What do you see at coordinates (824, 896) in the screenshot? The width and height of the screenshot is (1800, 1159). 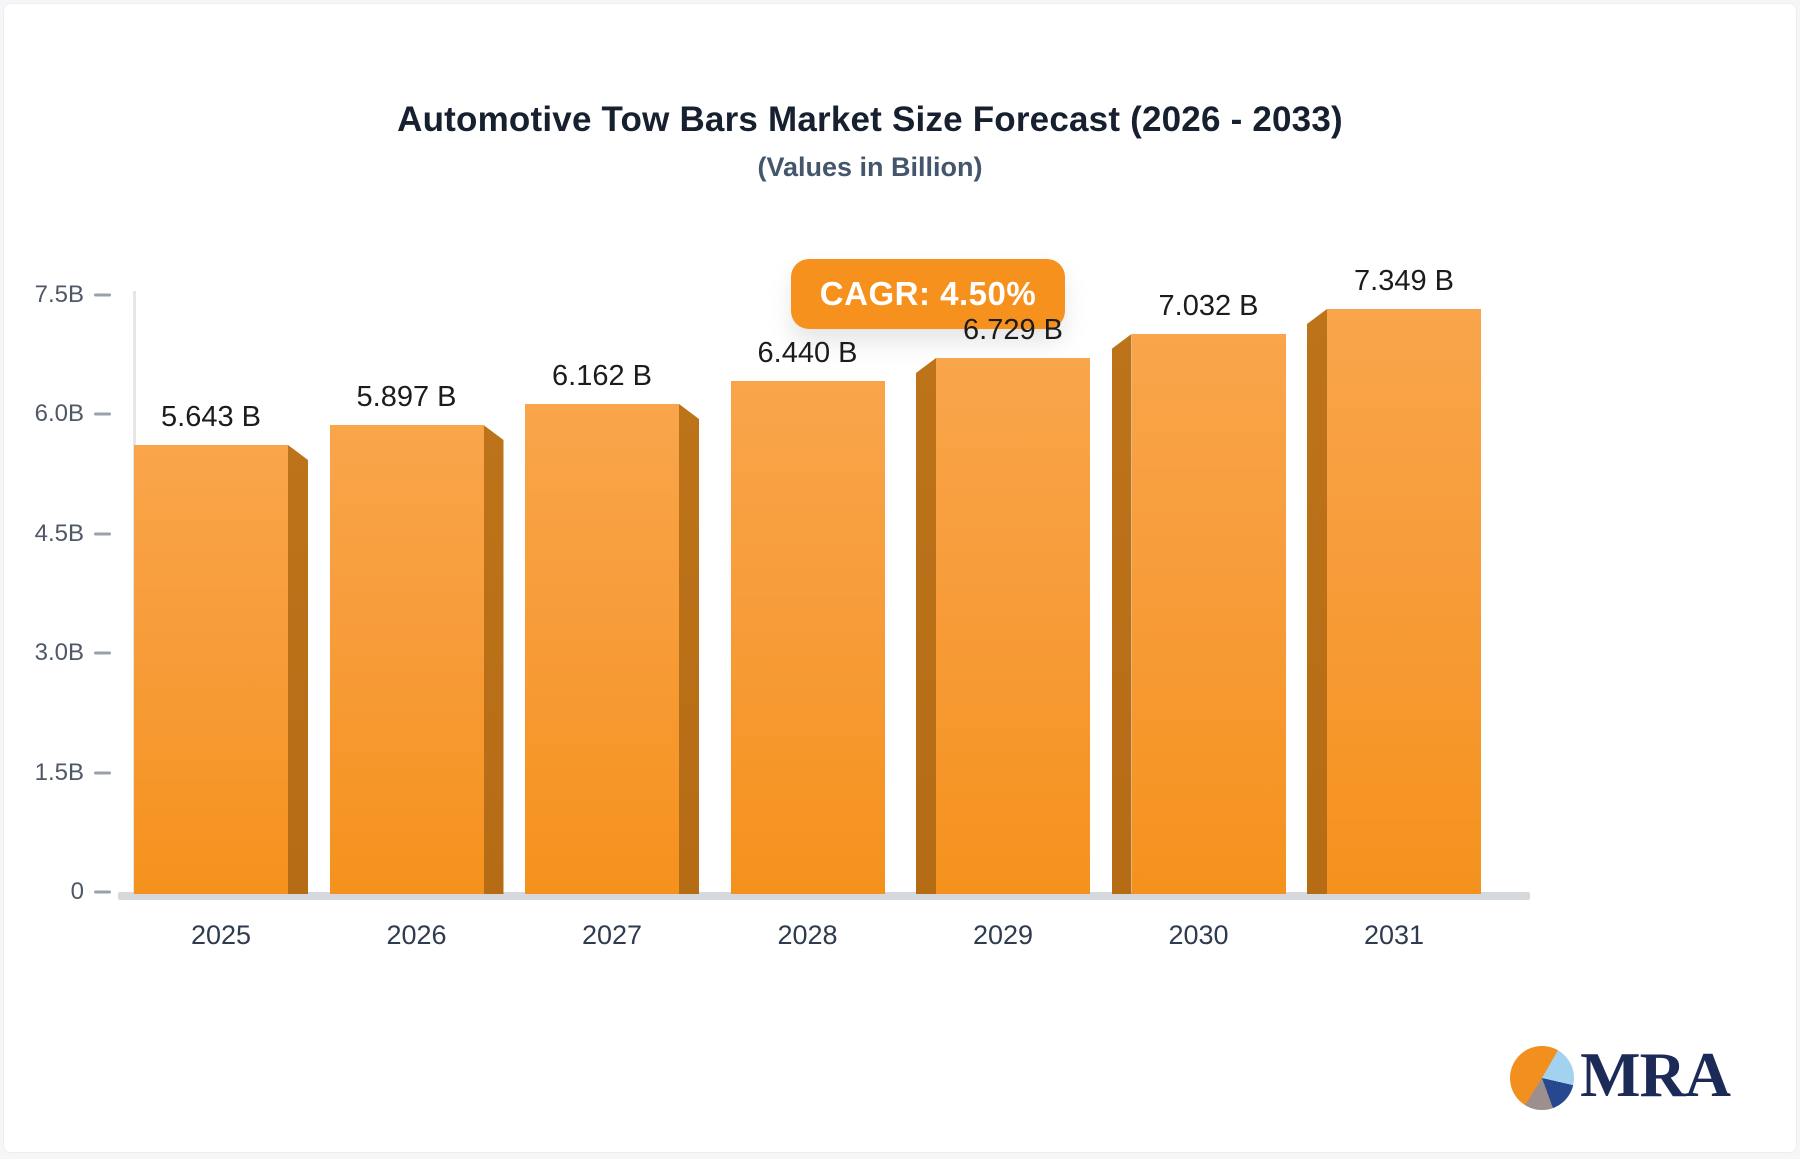 I see `x-axis-line` at bounding box center [824, 896].